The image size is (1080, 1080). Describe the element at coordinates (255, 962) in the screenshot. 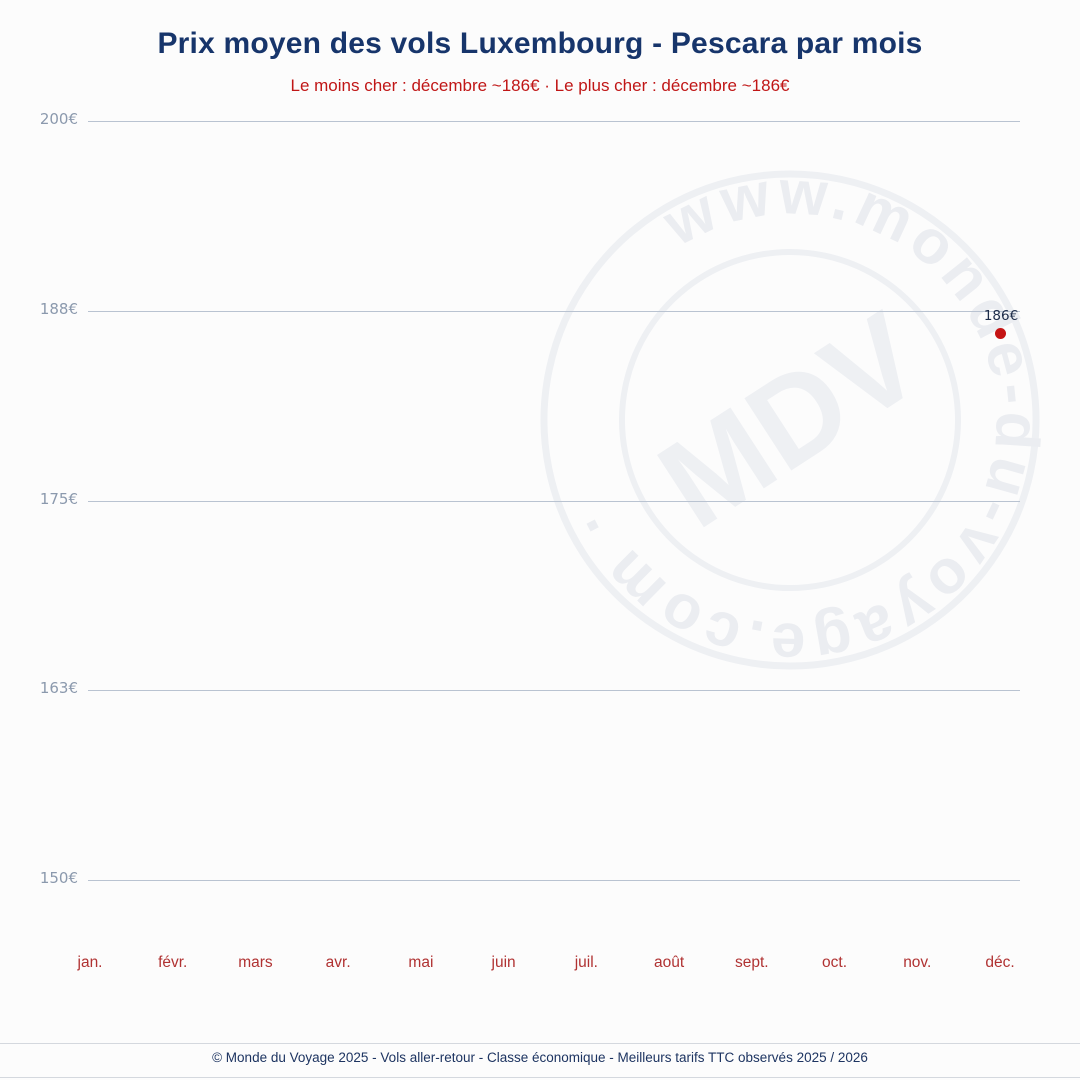

I see `x-tick-label: mars` at that location.